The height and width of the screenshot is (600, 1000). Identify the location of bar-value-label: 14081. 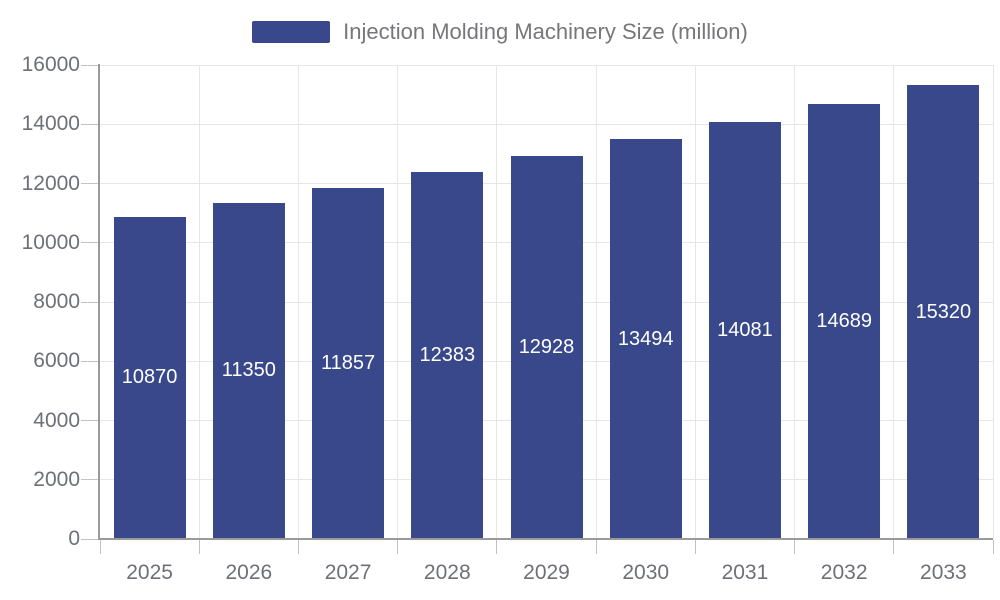
(745, 329).